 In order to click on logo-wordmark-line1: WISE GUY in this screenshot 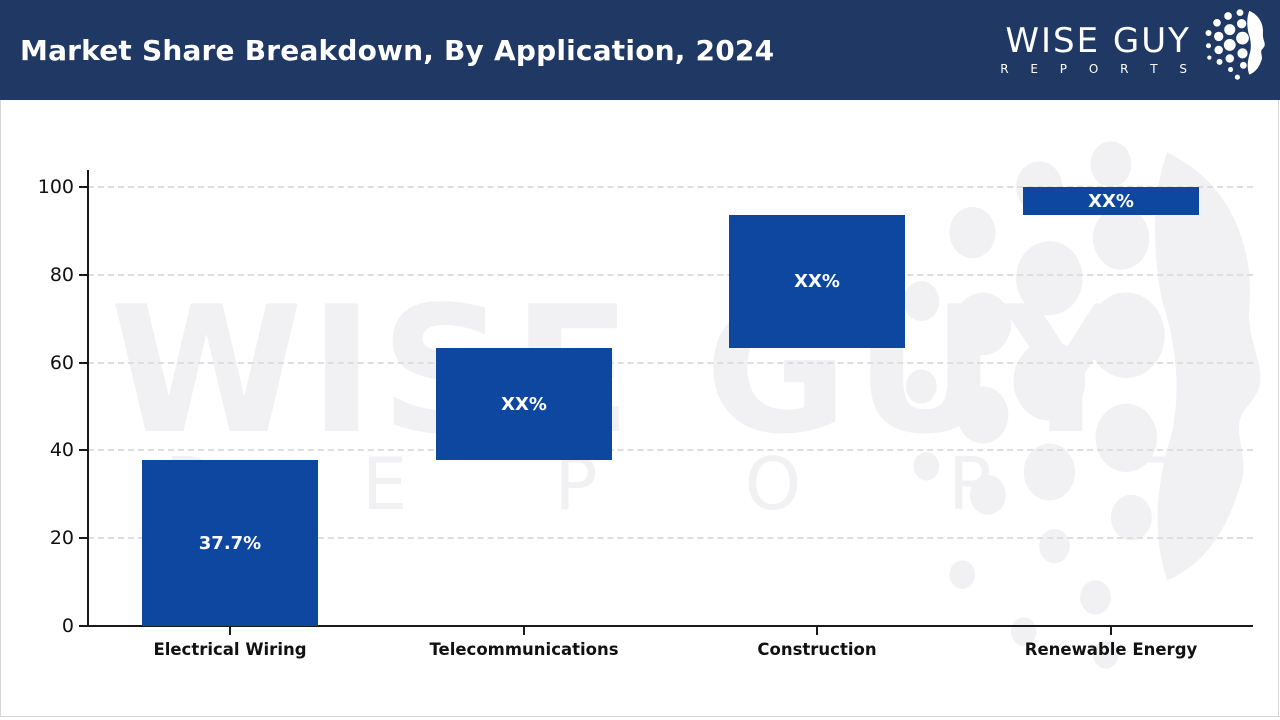, I will do `click(1098, 41)`.